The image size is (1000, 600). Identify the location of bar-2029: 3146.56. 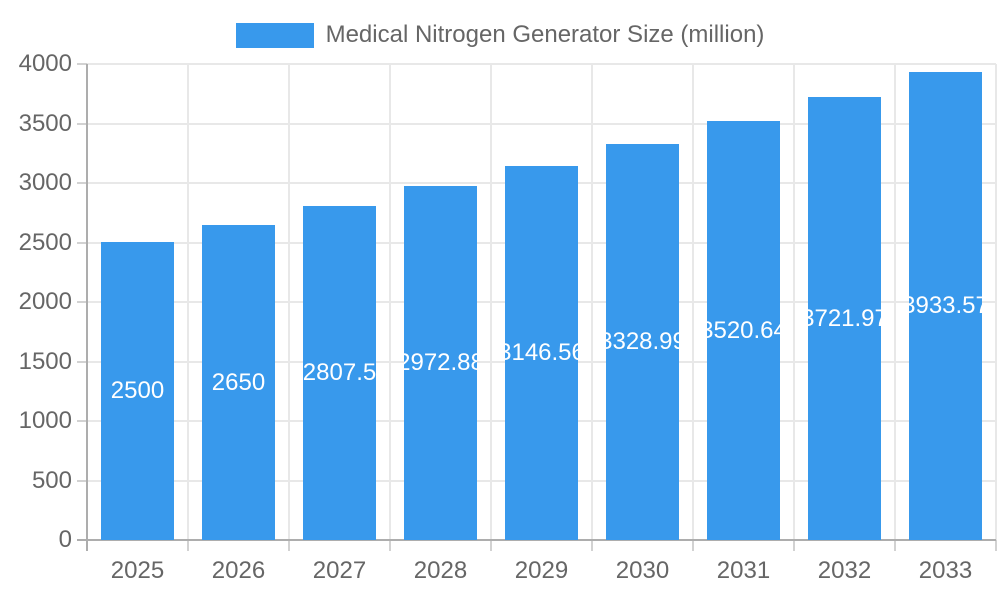
(541, 353).